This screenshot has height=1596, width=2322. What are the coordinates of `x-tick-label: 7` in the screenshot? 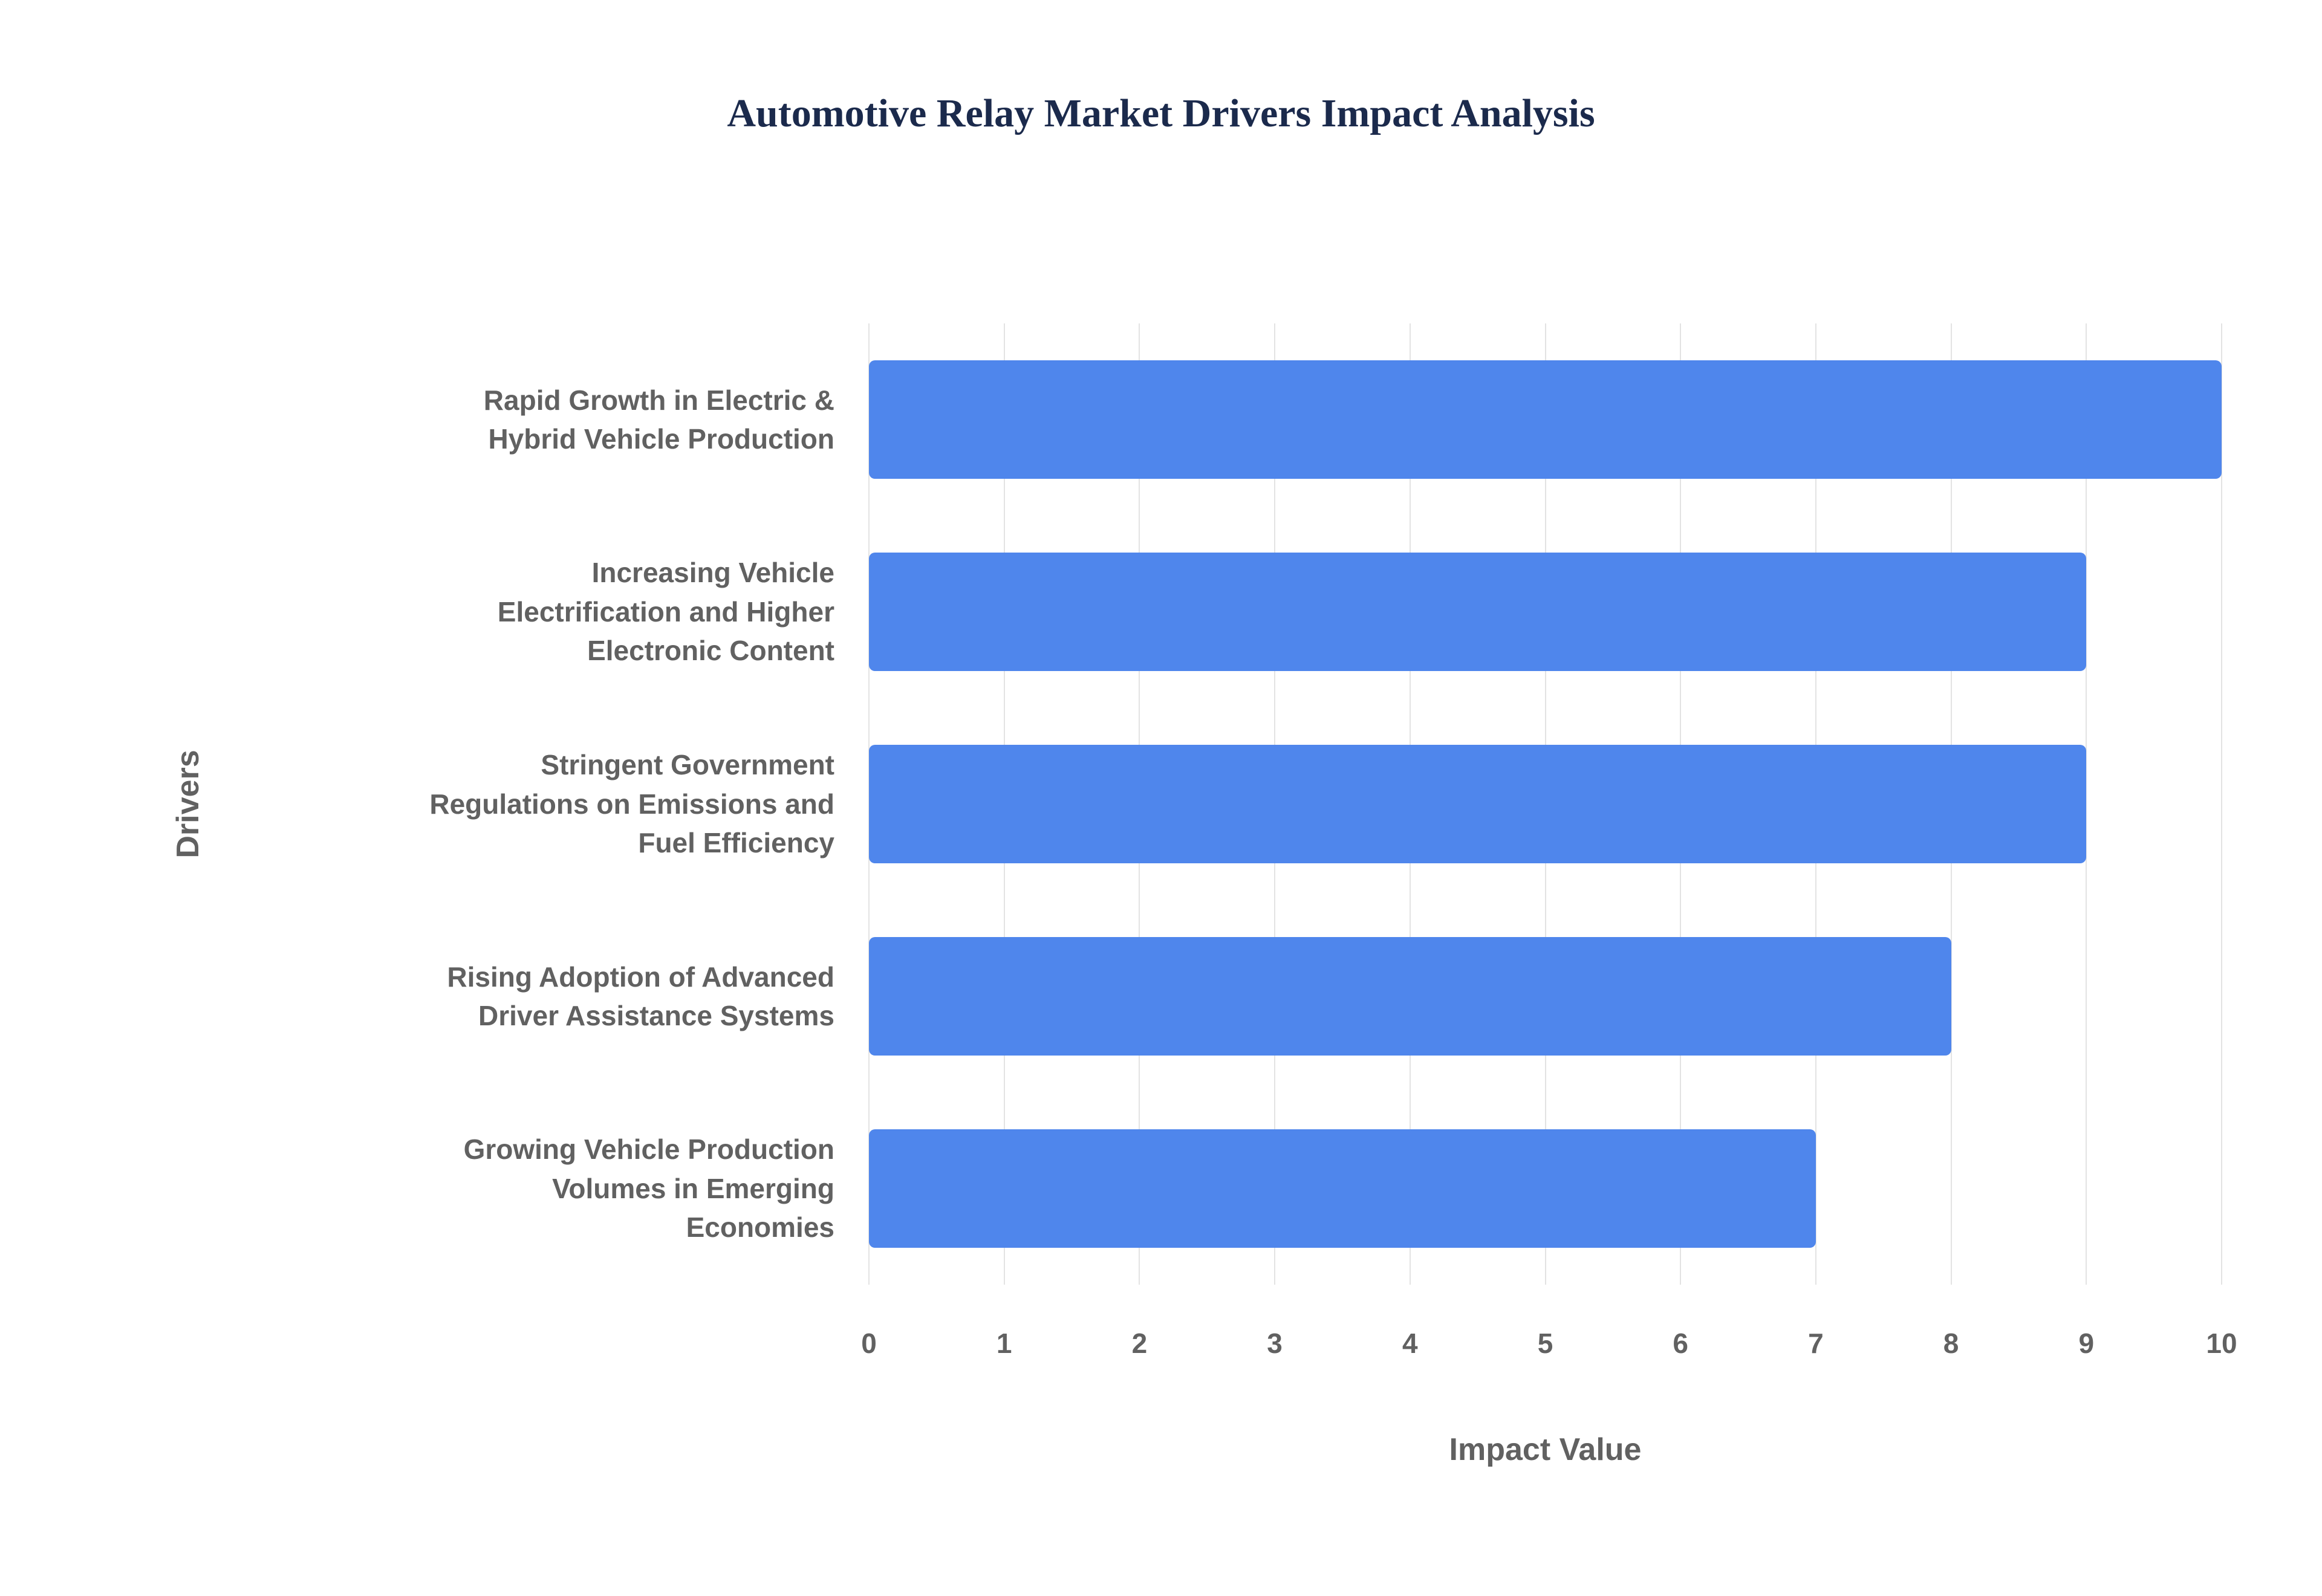 It's located at (1816, 1343).